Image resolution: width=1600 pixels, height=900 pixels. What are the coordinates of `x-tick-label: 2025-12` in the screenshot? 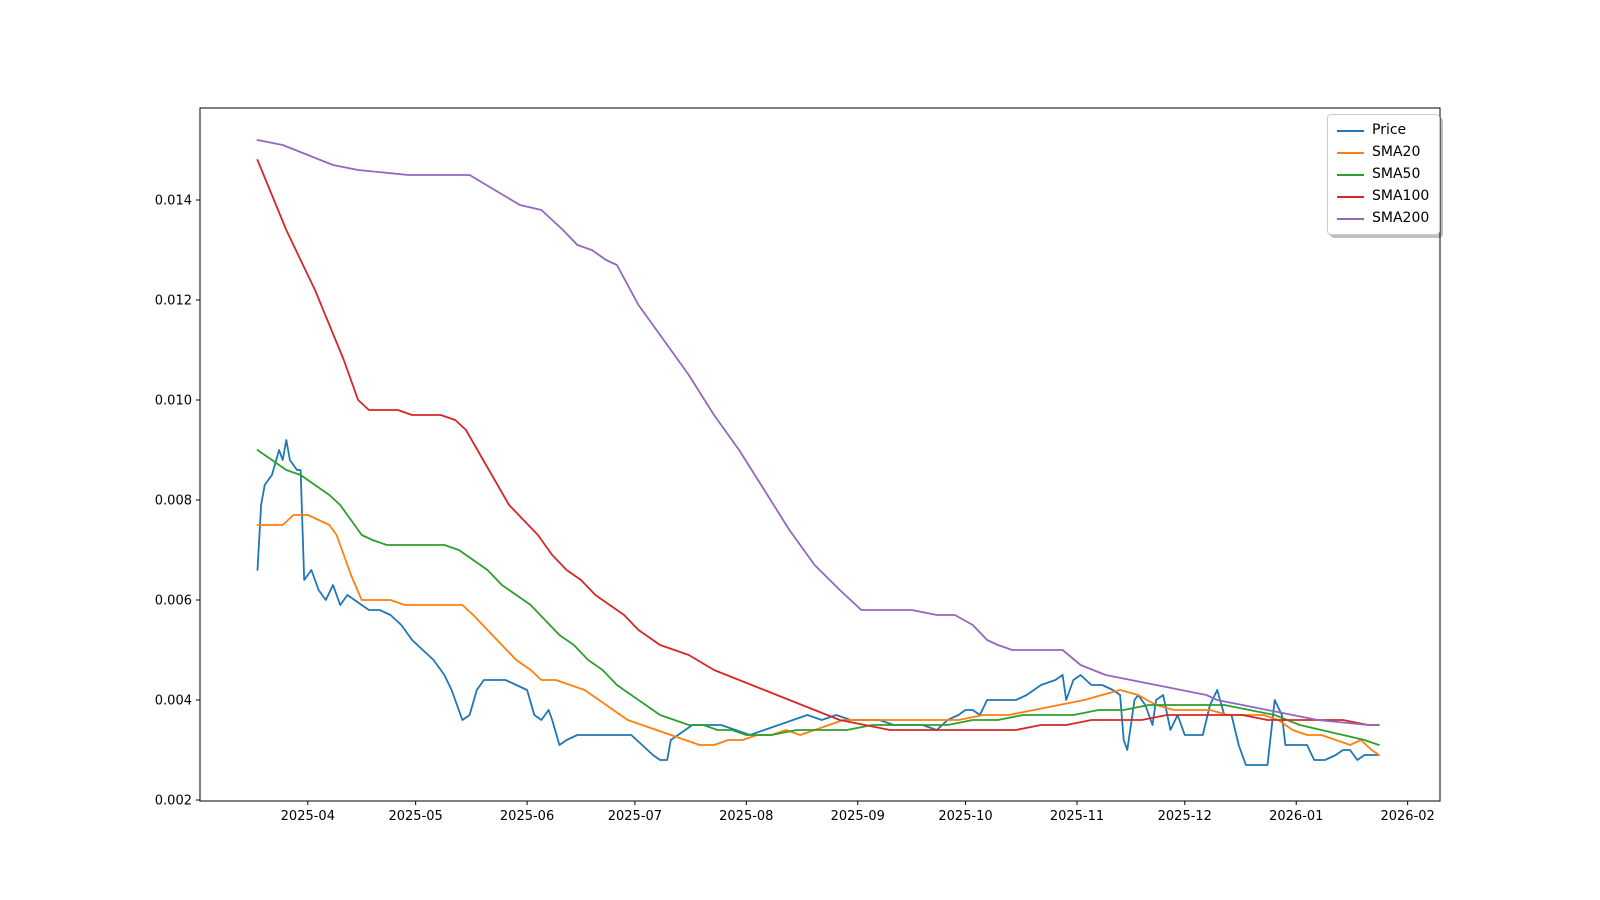 It's located at (1185, 816).